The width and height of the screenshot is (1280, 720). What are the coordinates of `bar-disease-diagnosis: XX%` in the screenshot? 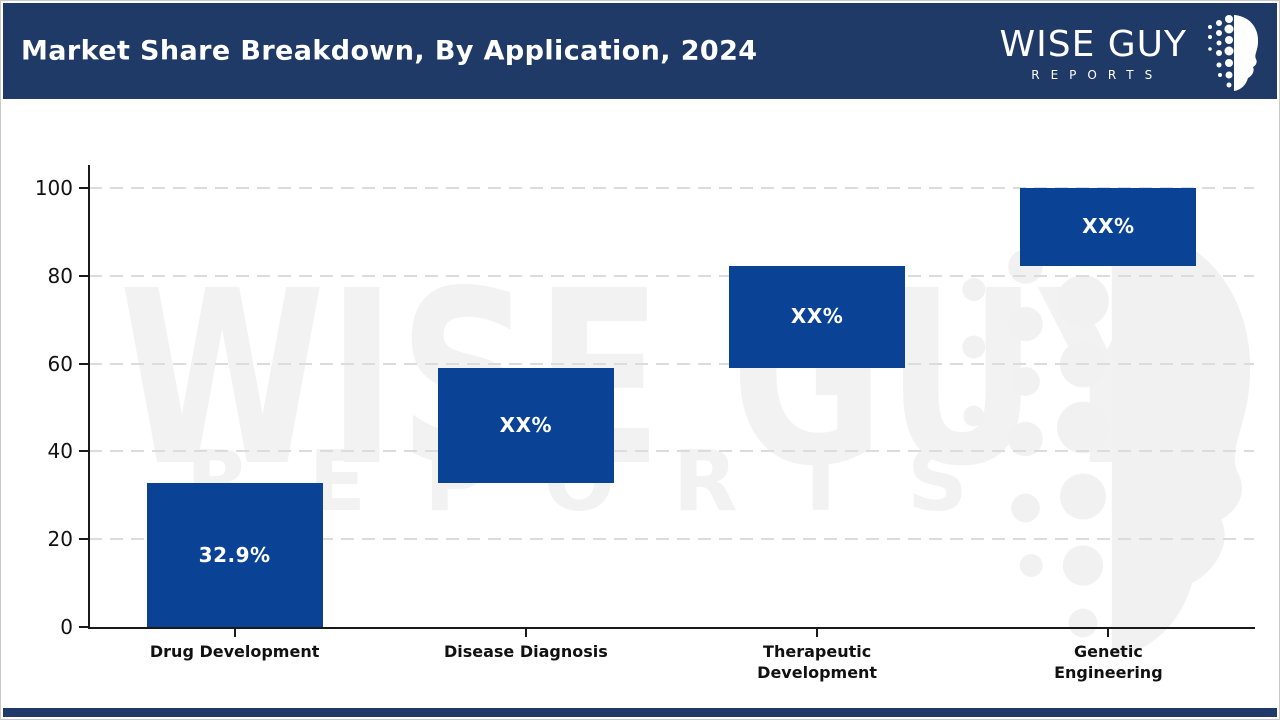 It's located at (525, 425).